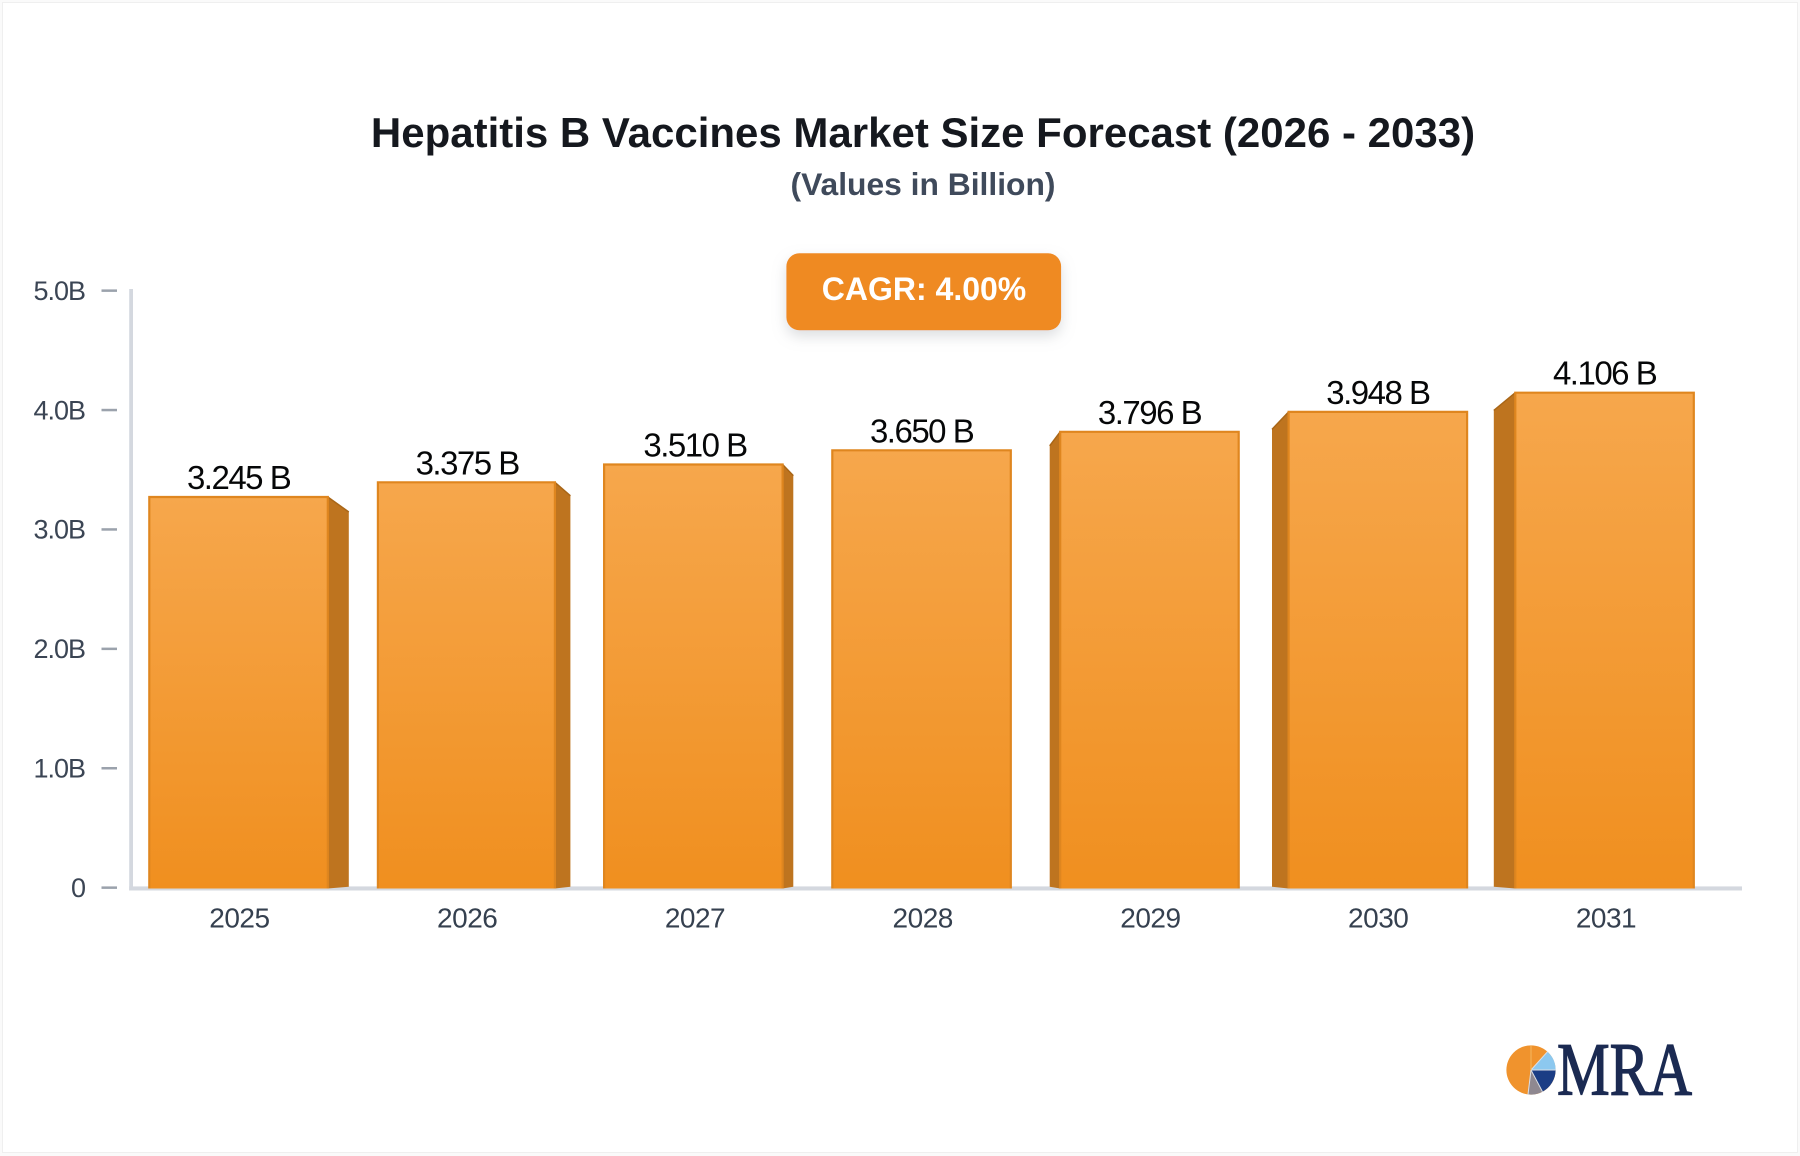 This screenshot has height=1156, width=1800. Describe the element at coordinates (923, 918) in the screenshot. I see `svg-text: 2028` at that location.